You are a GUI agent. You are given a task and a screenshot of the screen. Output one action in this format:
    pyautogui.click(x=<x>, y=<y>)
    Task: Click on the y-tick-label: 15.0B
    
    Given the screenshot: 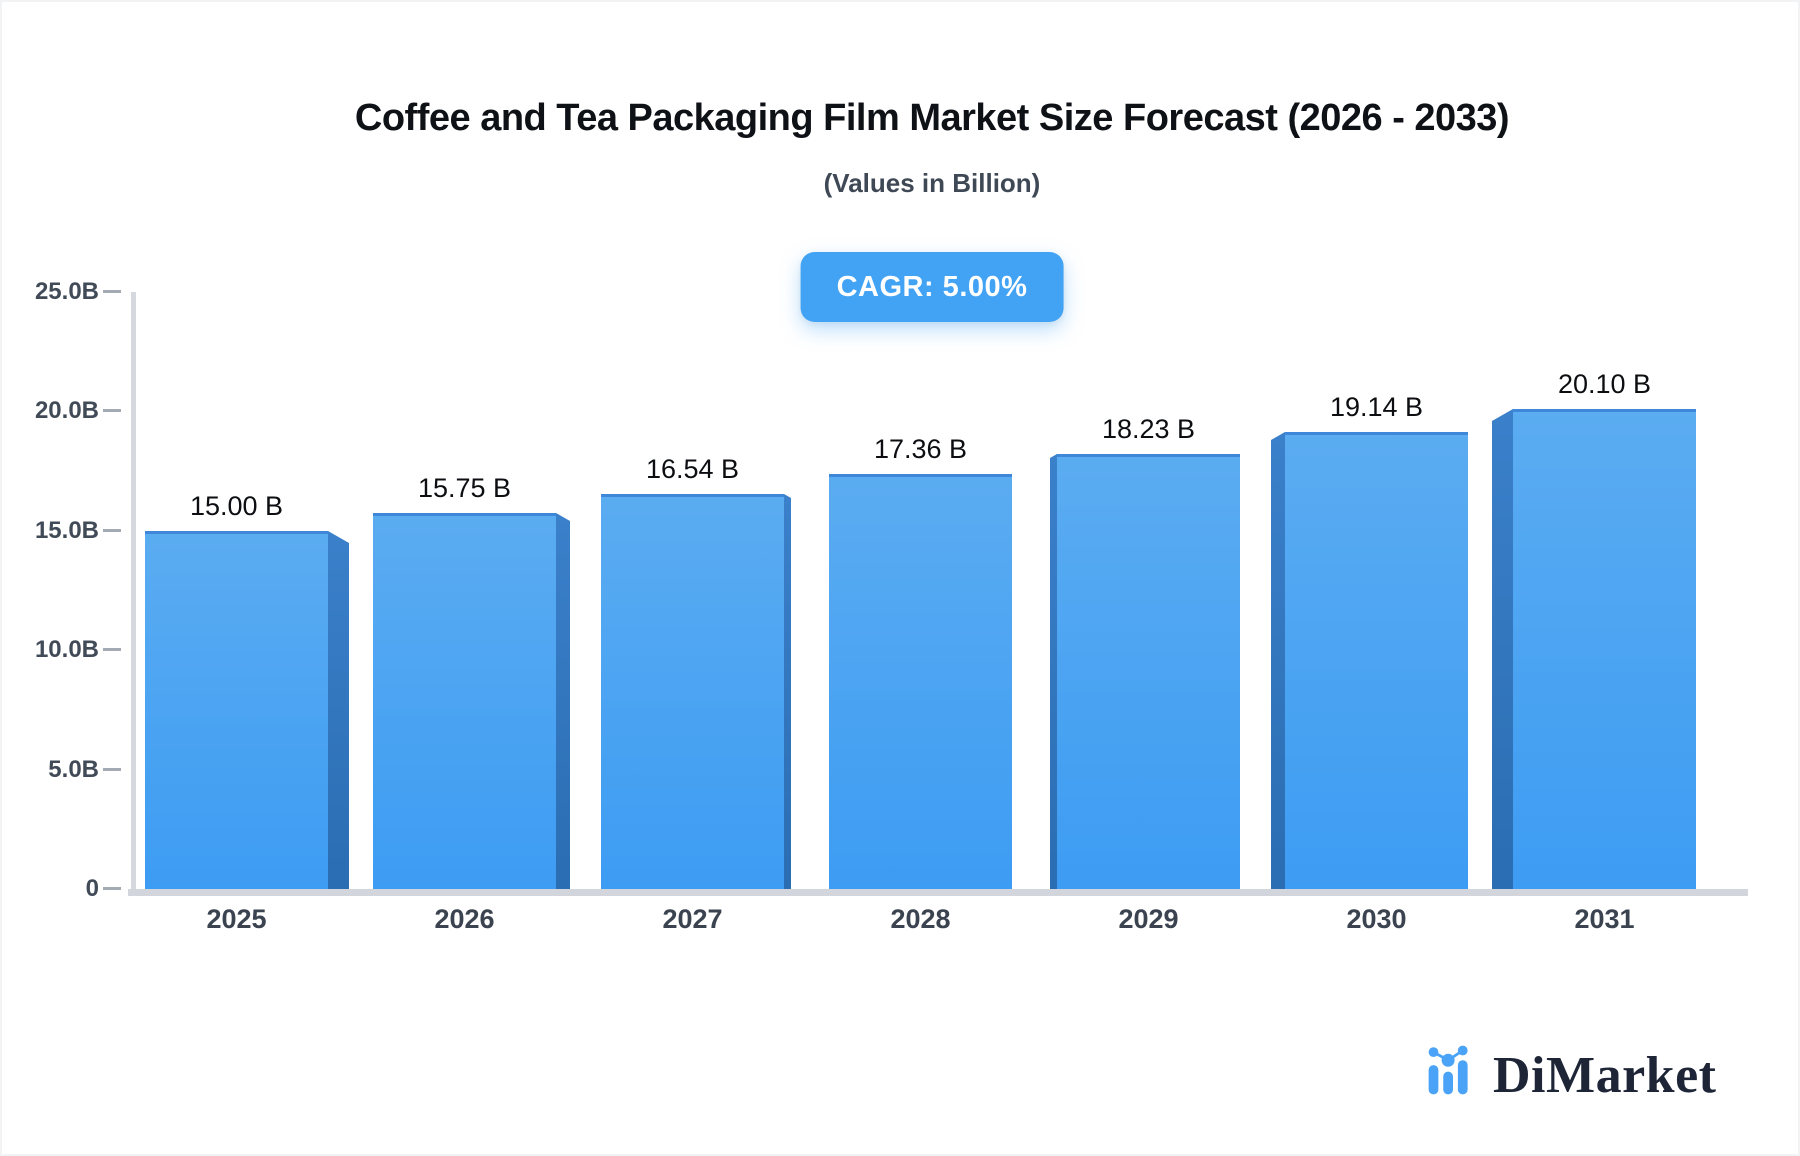 What is the action you would take?
    pyautogui.click(x=66, y=530)
    